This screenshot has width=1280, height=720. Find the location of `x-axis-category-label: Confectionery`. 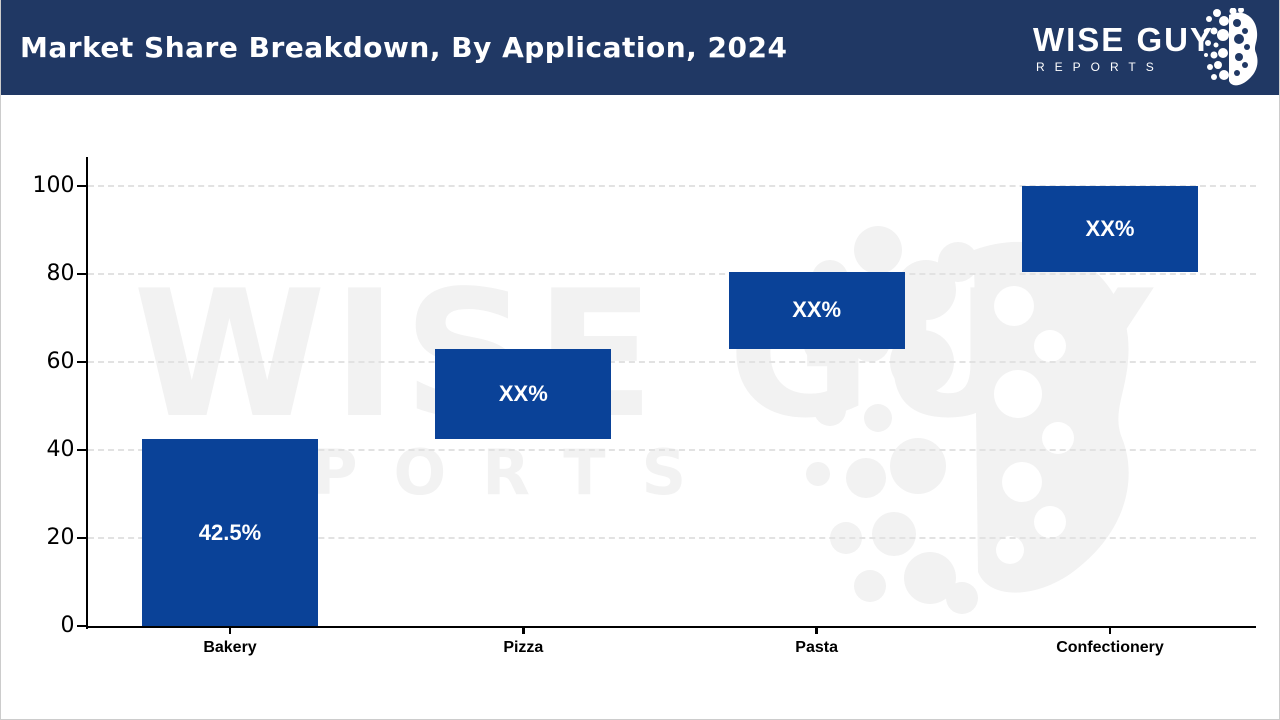

x-axis-category-label: Confectionery is located at coordinates (1110, 647).